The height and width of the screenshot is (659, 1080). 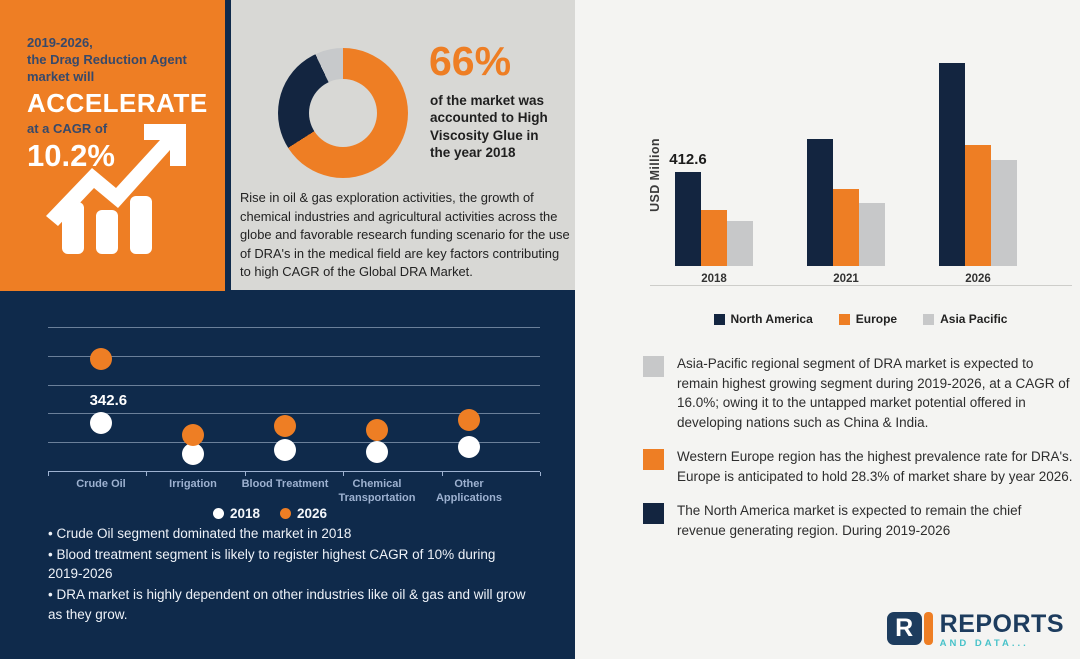 I want to click on regional-bar-chart: 412.6 2018 2021 2026, so click(x=861, y=174).